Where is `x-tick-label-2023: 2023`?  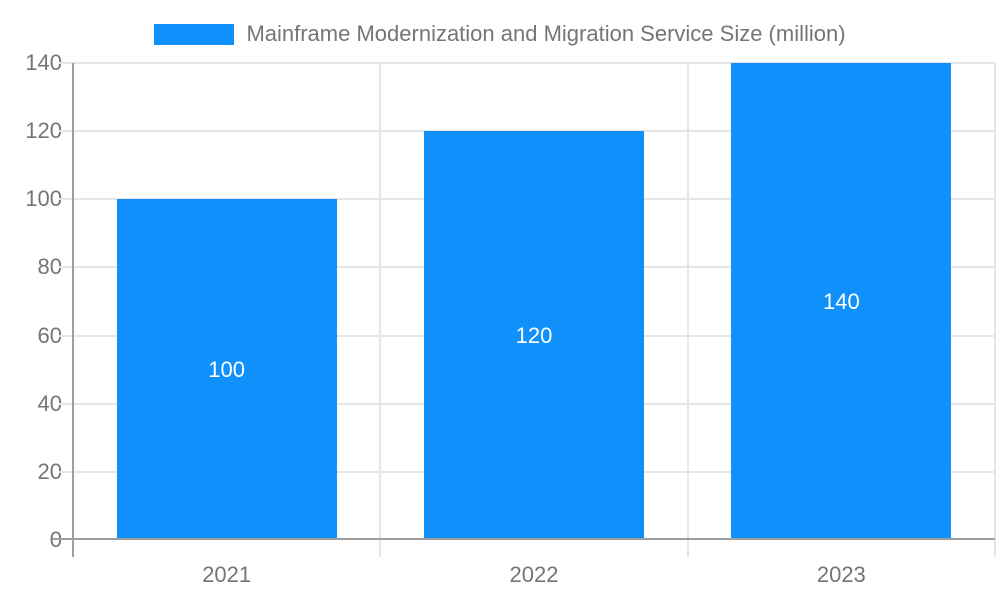
x-tick-label-2023: 2023 is located at coordinates (841, 574).